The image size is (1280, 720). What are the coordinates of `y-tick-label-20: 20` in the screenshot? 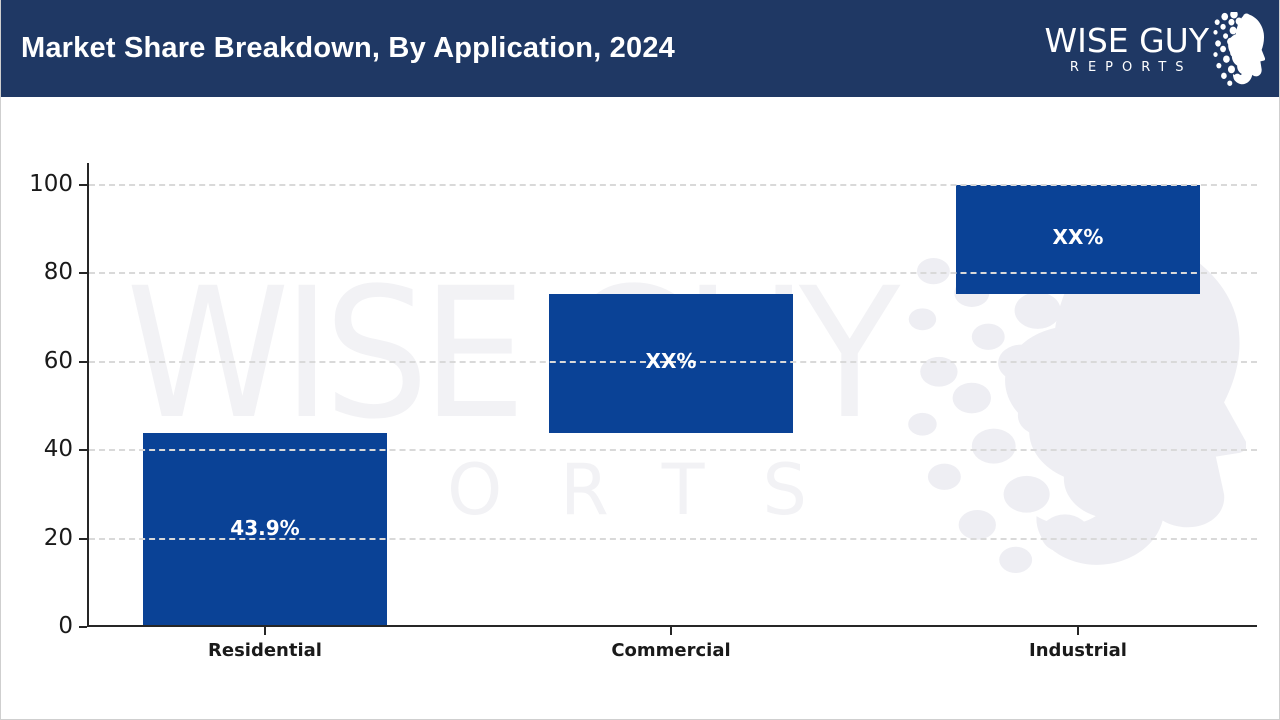 It's located at (58, 537).